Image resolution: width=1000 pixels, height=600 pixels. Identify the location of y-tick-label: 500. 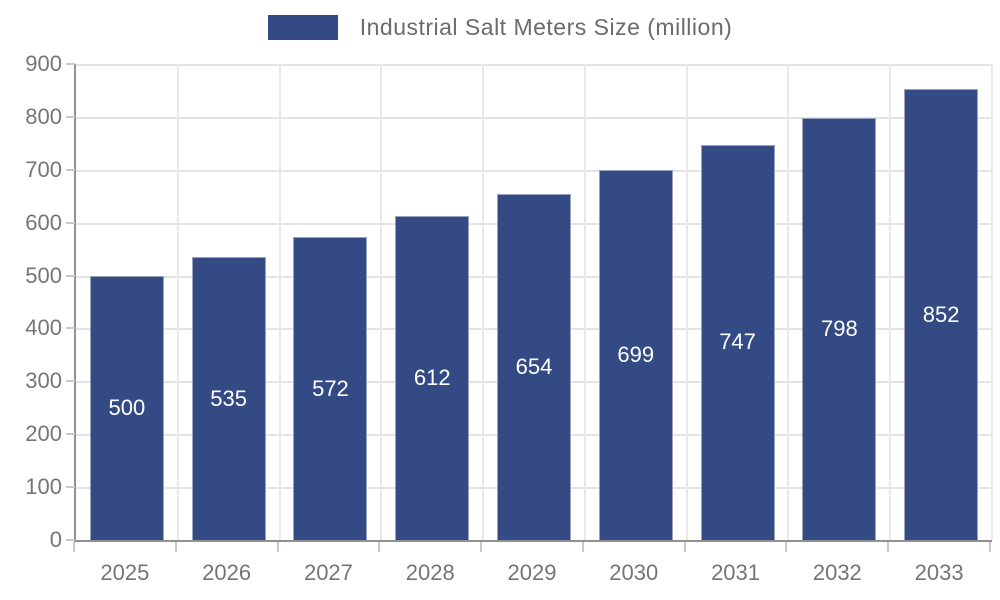
(43, 275).